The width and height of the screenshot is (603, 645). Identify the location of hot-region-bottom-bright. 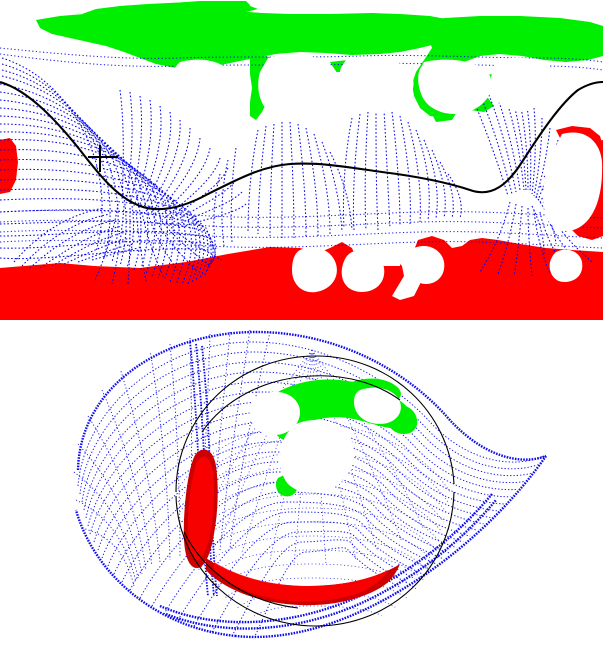
(287, 529).